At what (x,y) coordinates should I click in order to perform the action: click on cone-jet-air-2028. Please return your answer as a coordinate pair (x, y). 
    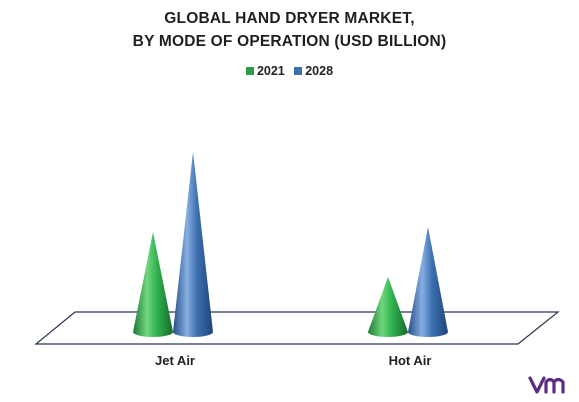
    Looking at the image, I should click on (193, 244).